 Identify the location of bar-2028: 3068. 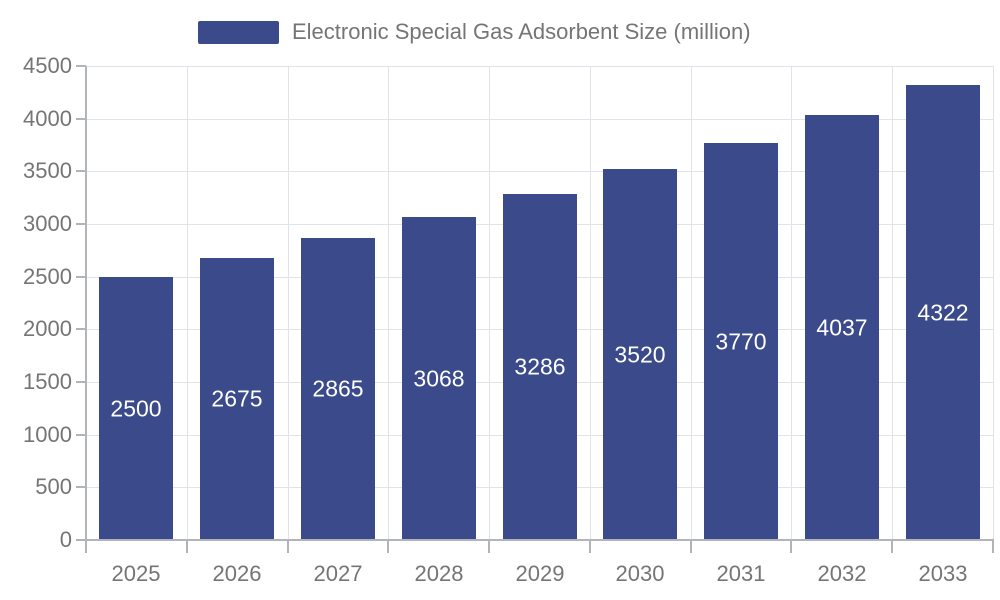
(439, 378).